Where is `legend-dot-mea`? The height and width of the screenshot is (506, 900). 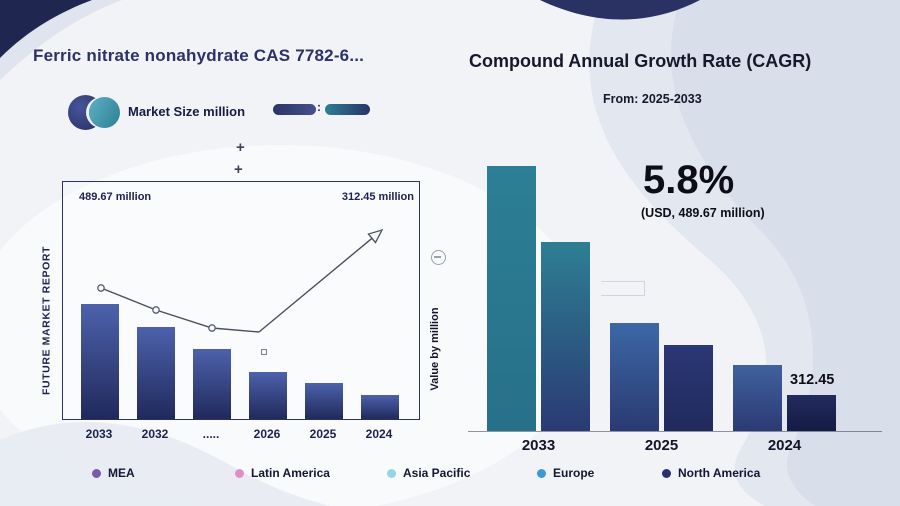 legend-dot-mea is located at coordinates (96, 473).